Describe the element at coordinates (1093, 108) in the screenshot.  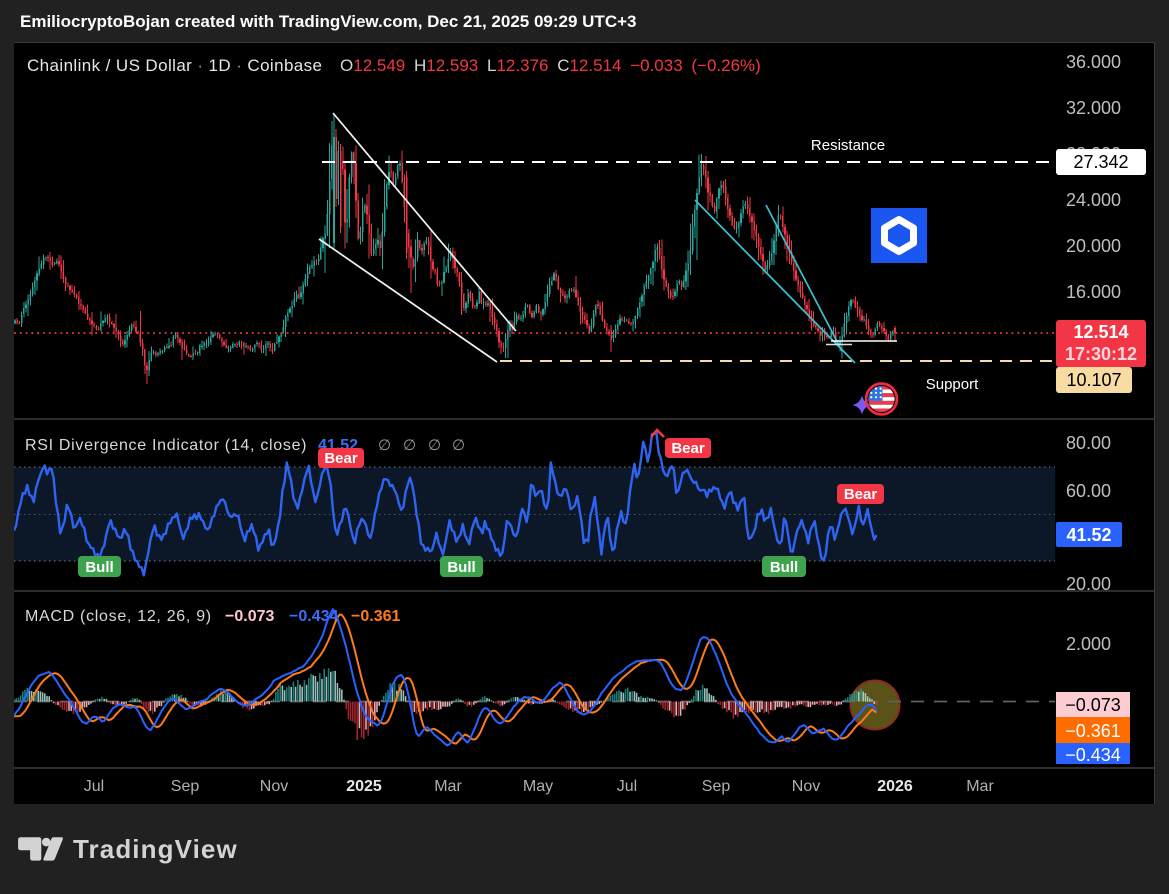
I see `svg-text: 32.000` at that location.